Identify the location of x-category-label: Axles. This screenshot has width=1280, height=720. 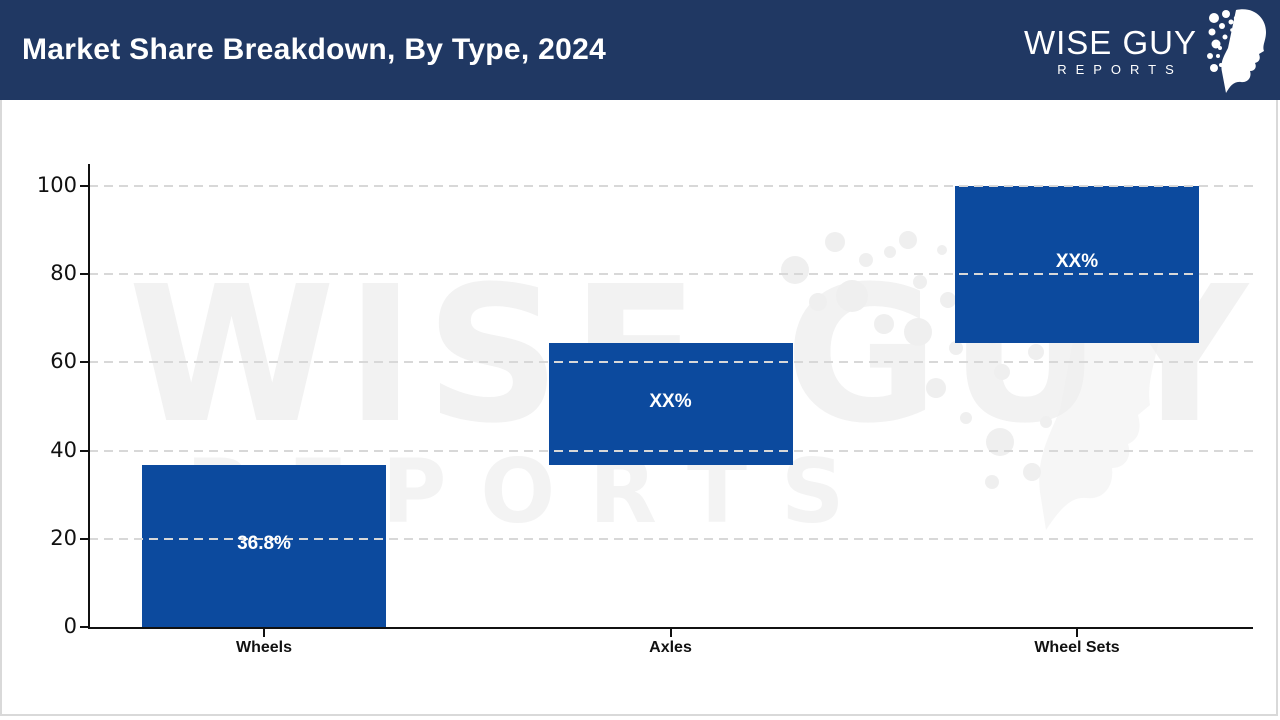
(670, 647).